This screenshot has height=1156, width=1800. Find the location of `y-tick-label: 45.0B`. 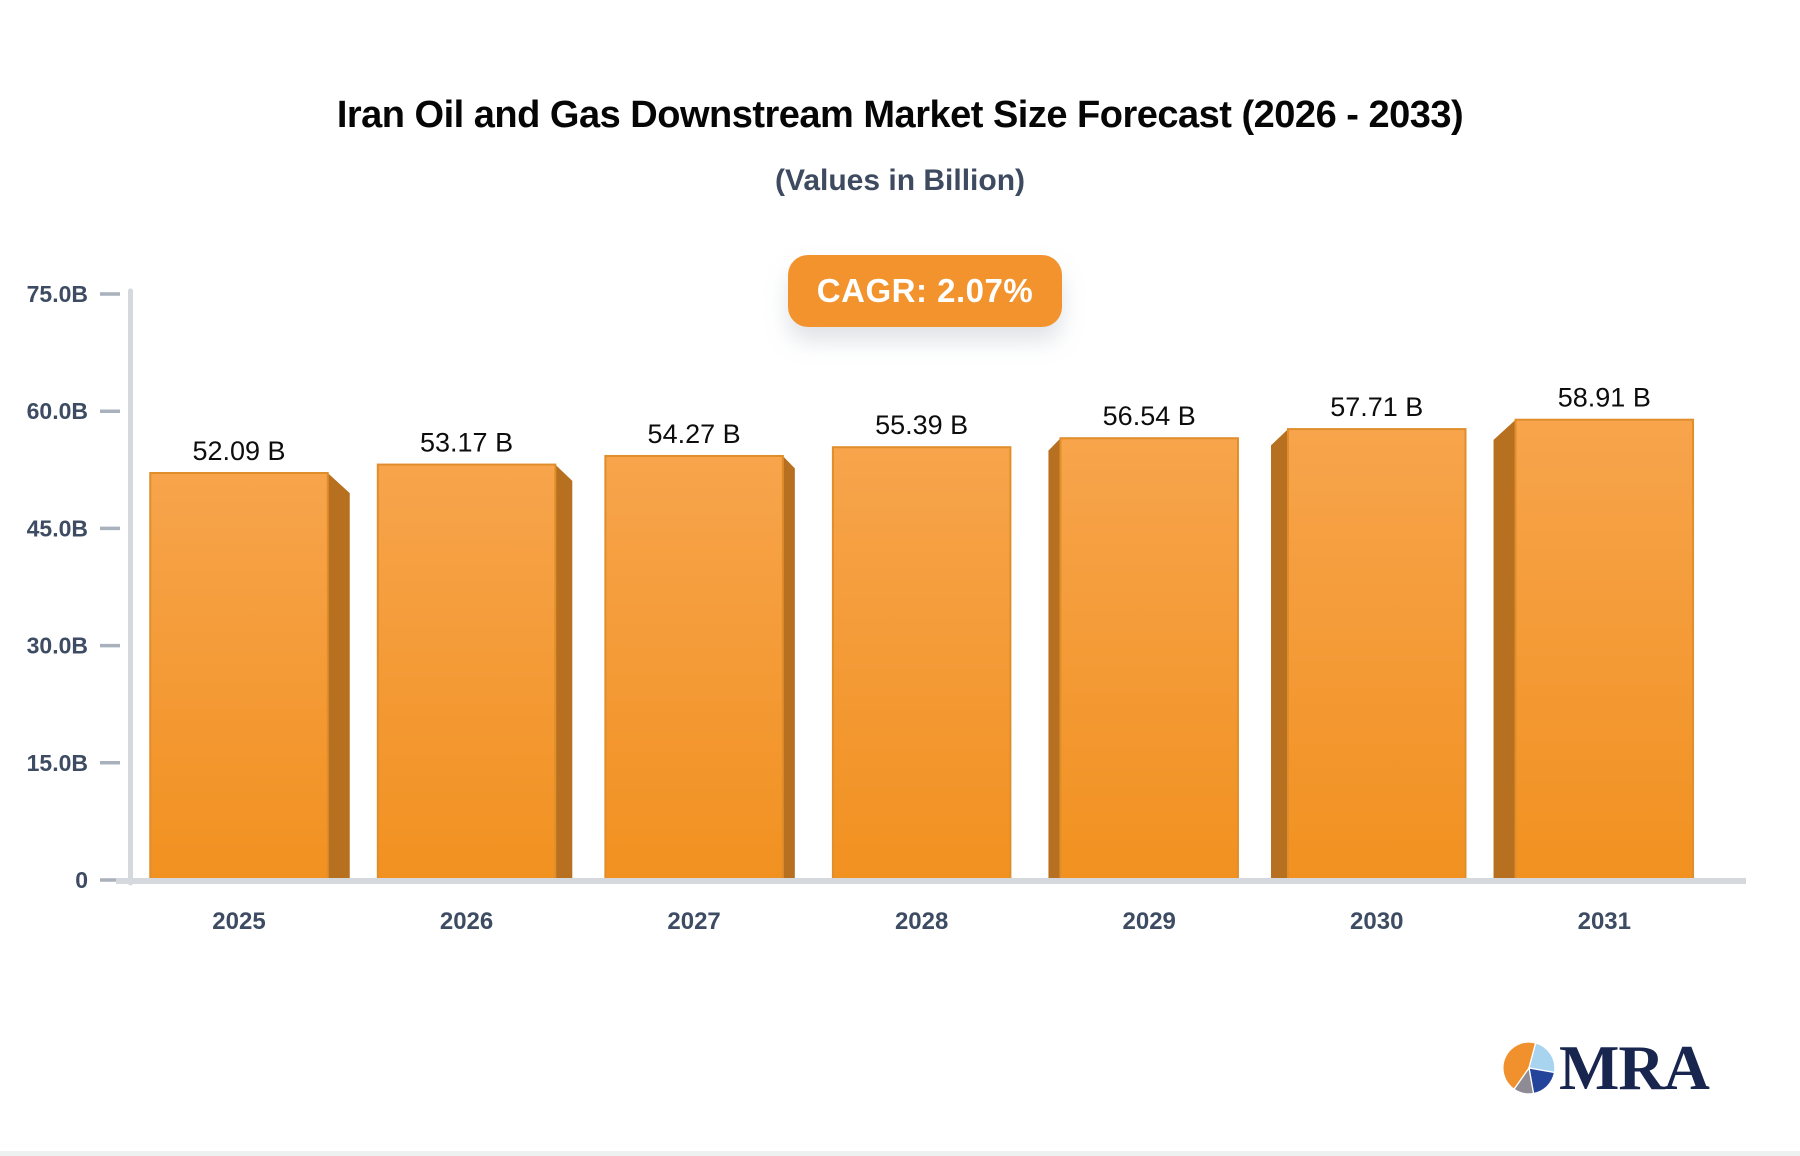

y-tick-label: 45.0B is located at coordinates (57, 528).